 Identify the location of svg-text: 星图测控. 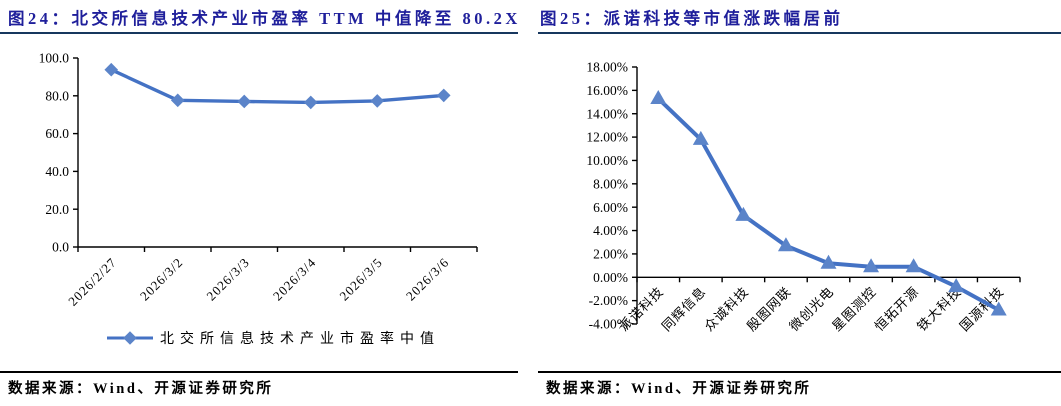
(854, 309).